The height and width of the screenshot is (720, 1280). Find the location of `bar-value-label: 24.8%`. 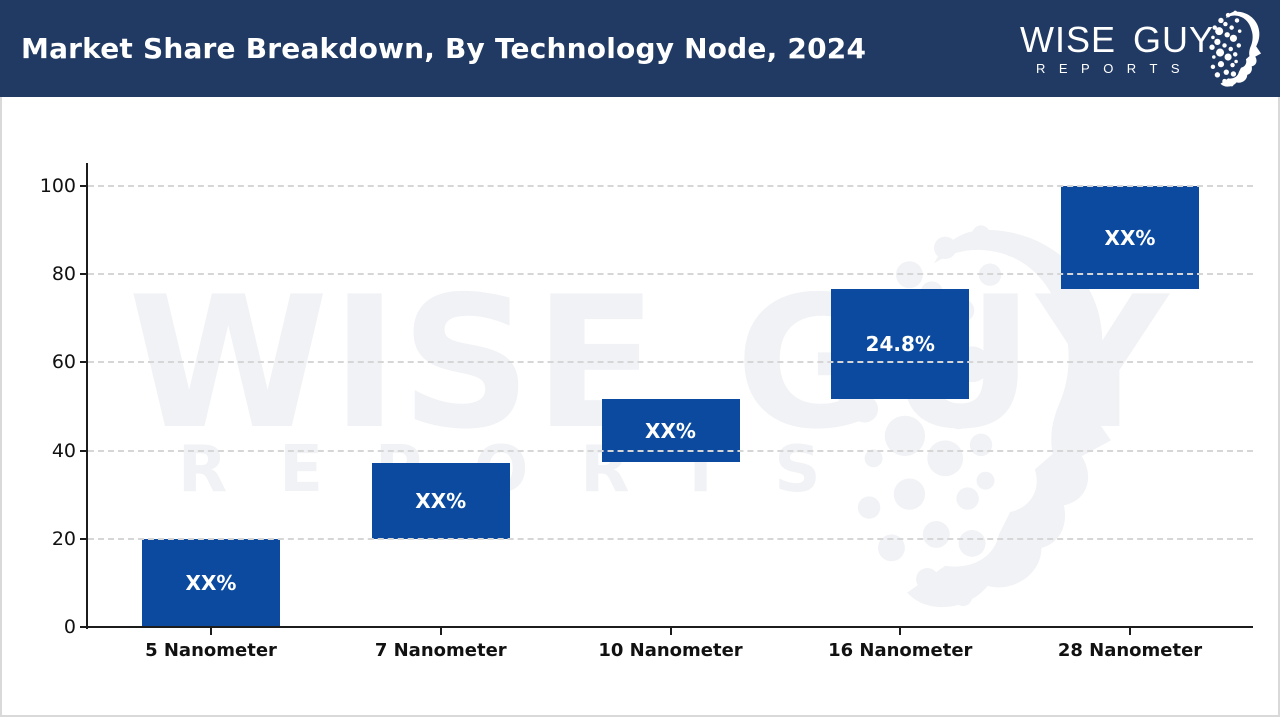

bar-value-label: 24.8% is located at coordinates (900, 343).